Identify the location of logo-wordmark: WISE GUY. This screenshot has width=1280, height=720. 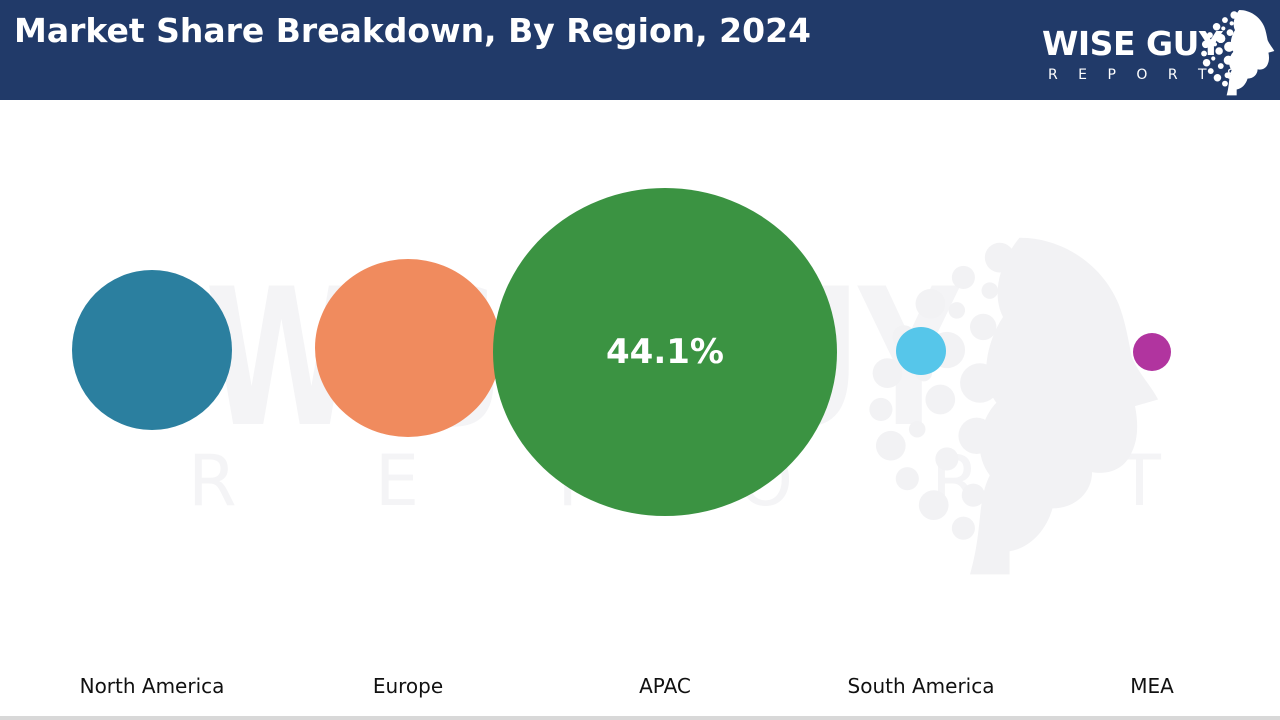
(1132, 43).